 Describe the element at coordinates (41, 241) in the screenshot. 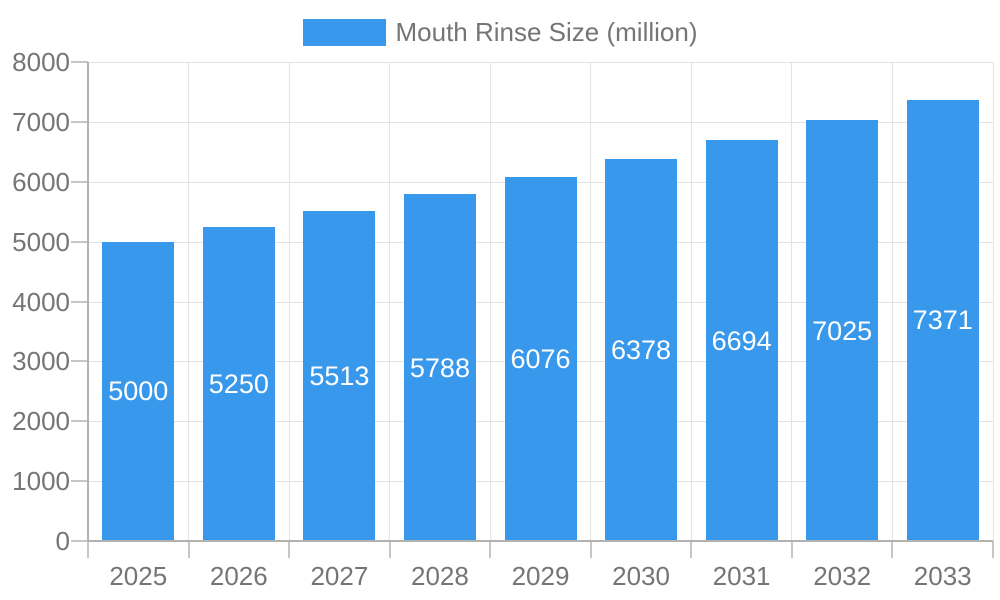

I see `y-axis-label-5000: 5000` at that location.